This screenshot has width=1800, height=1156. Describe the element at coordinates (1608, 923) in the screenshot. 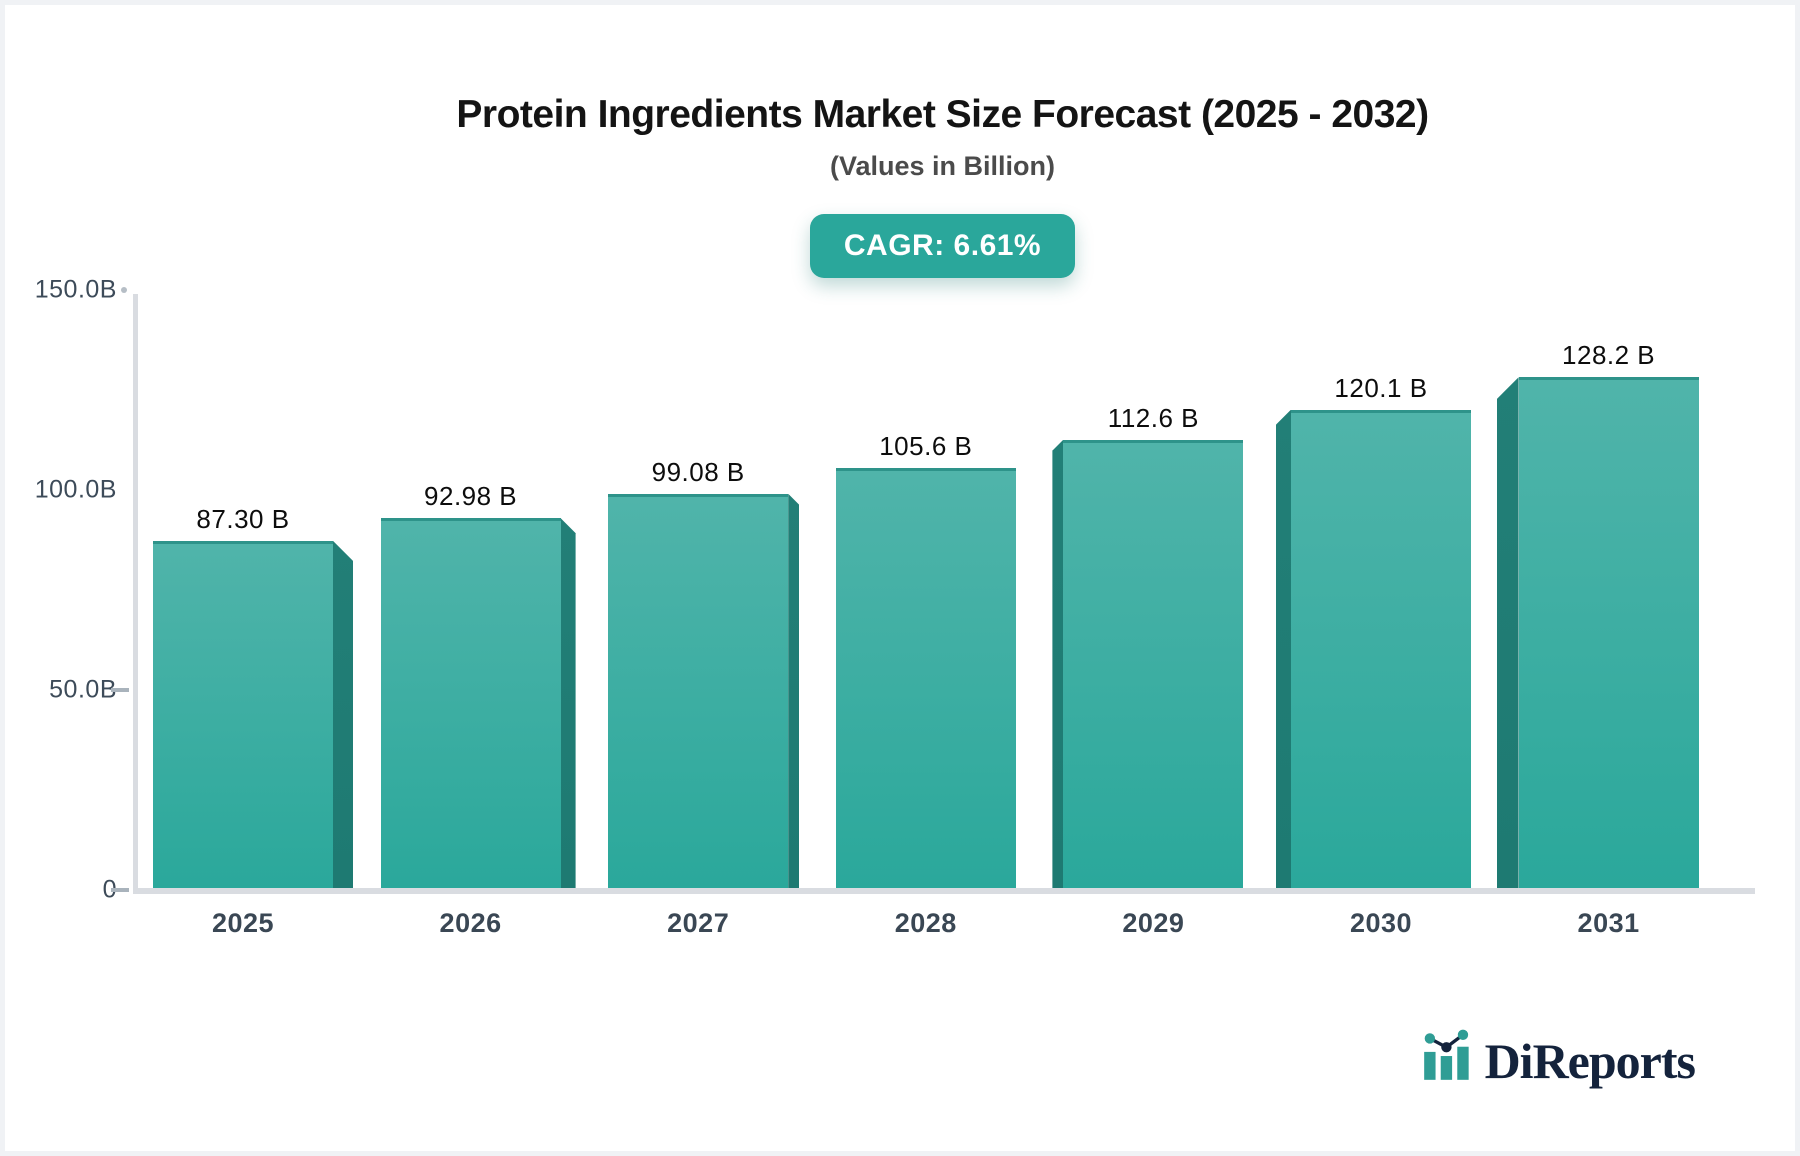

I see `x-axis-label-2031: 2031` at that location.